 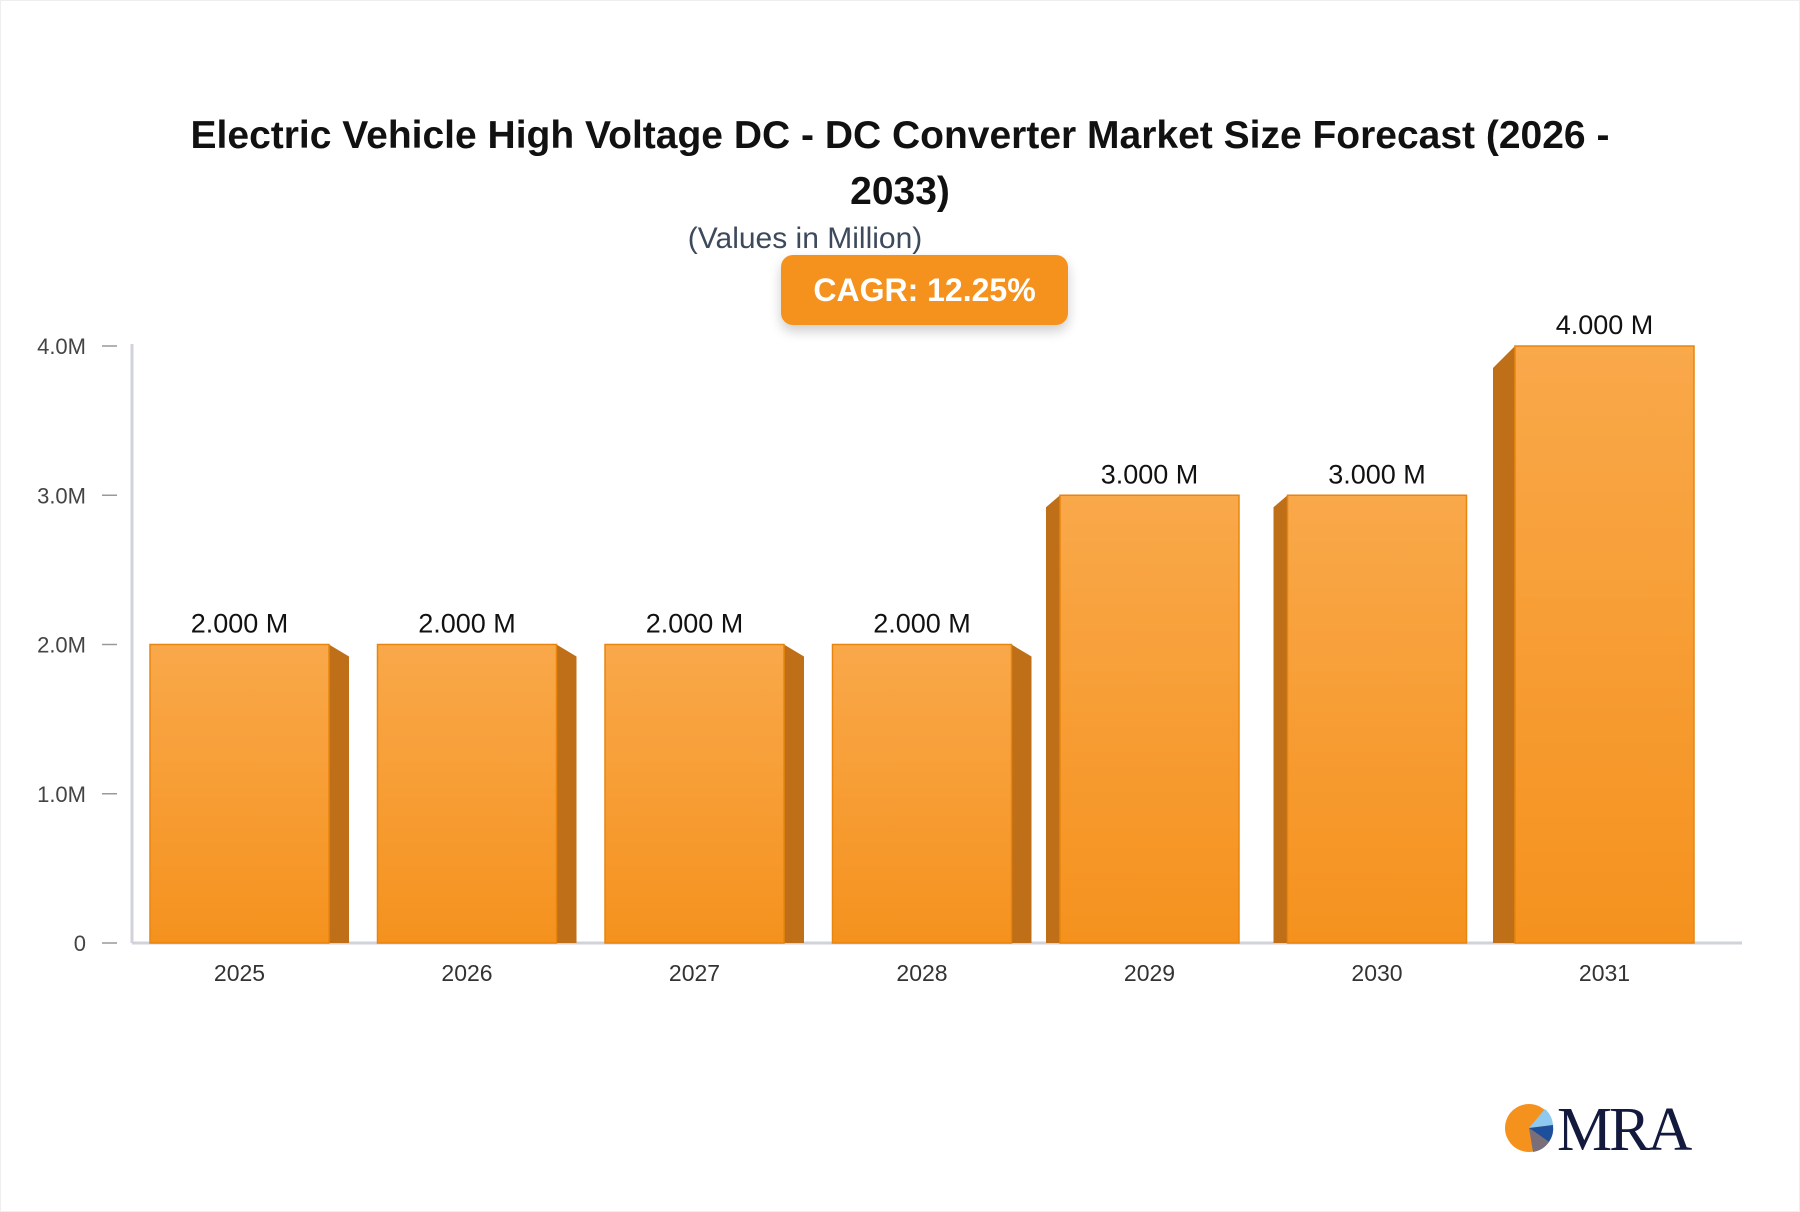 What do you see at coordinates (80, 943) in the screenshot?
I see `y-tick-label: 0` at bounding box center [80, 943].